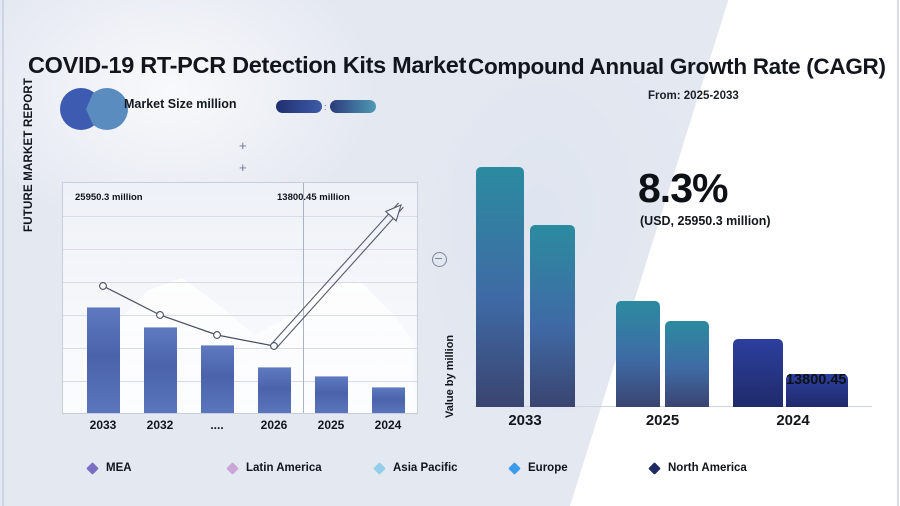 The image size is (900, 506). What do you see at coordinates (548, 468) in the screenshot?
I see `legend-label: Europe` at bounding box center [548, 468].